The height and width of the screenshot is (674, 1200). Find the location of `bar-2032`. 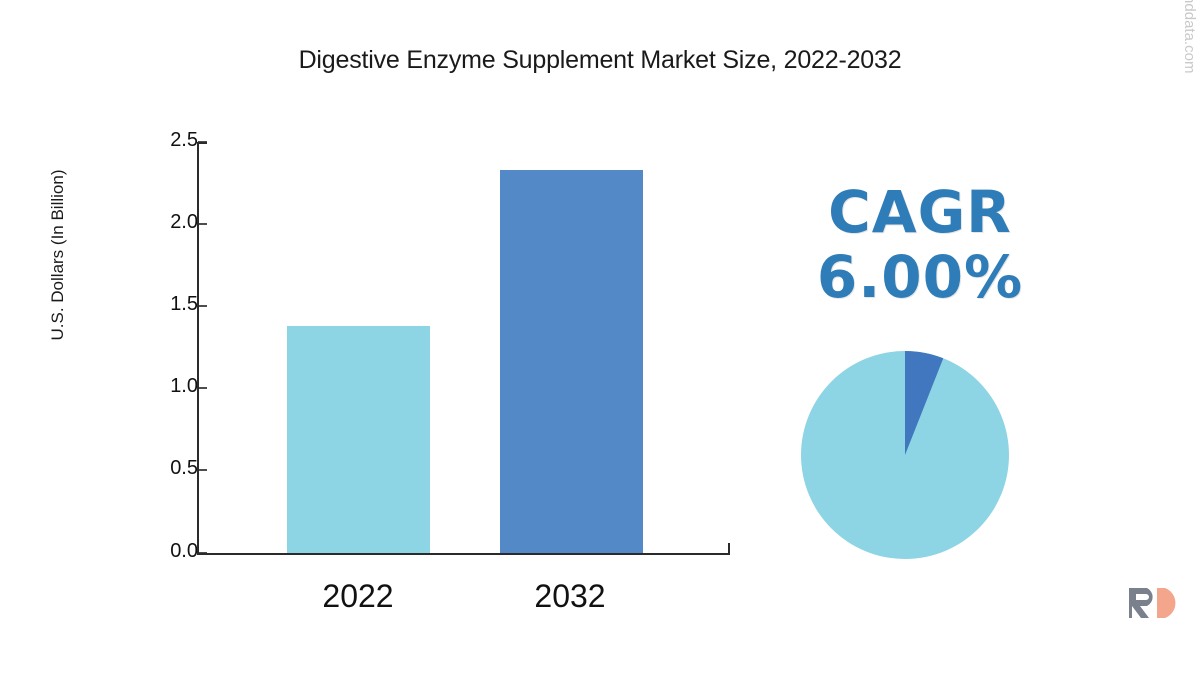

bar-2032 is located at coordinates (571, 361).